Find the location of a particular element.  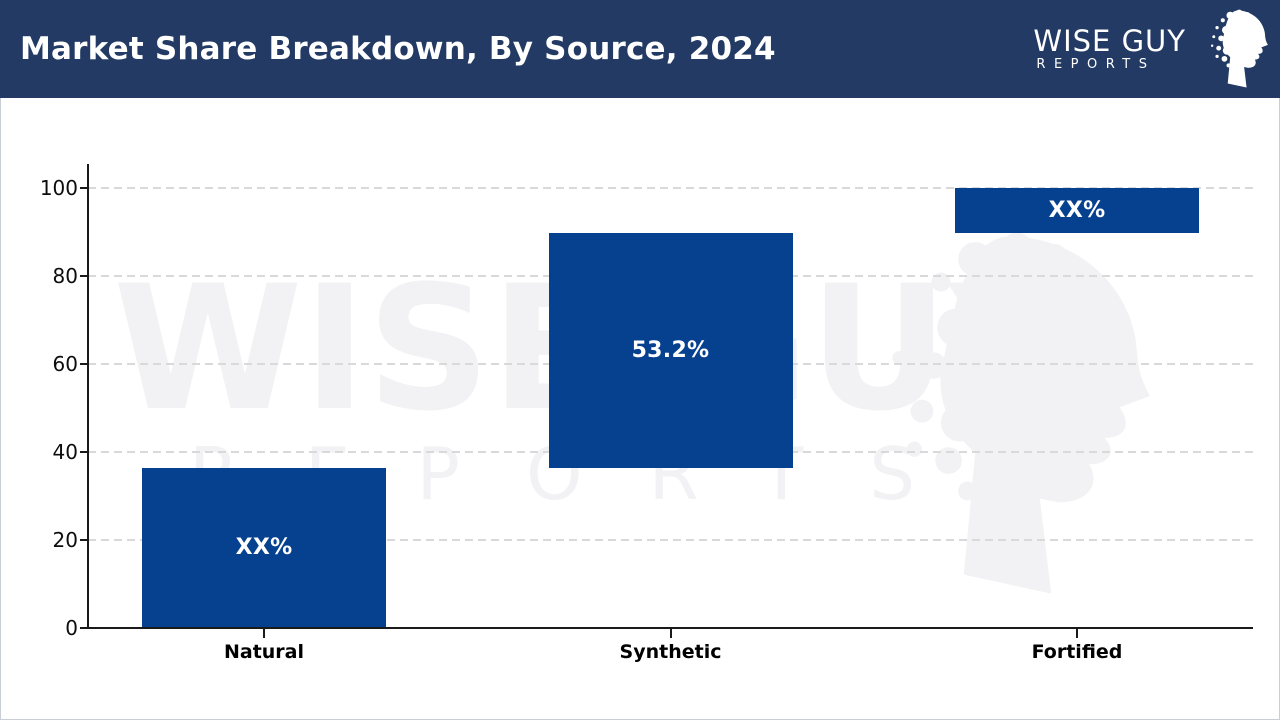

y-tick-label: 100 is located at coordinates (58, 187).